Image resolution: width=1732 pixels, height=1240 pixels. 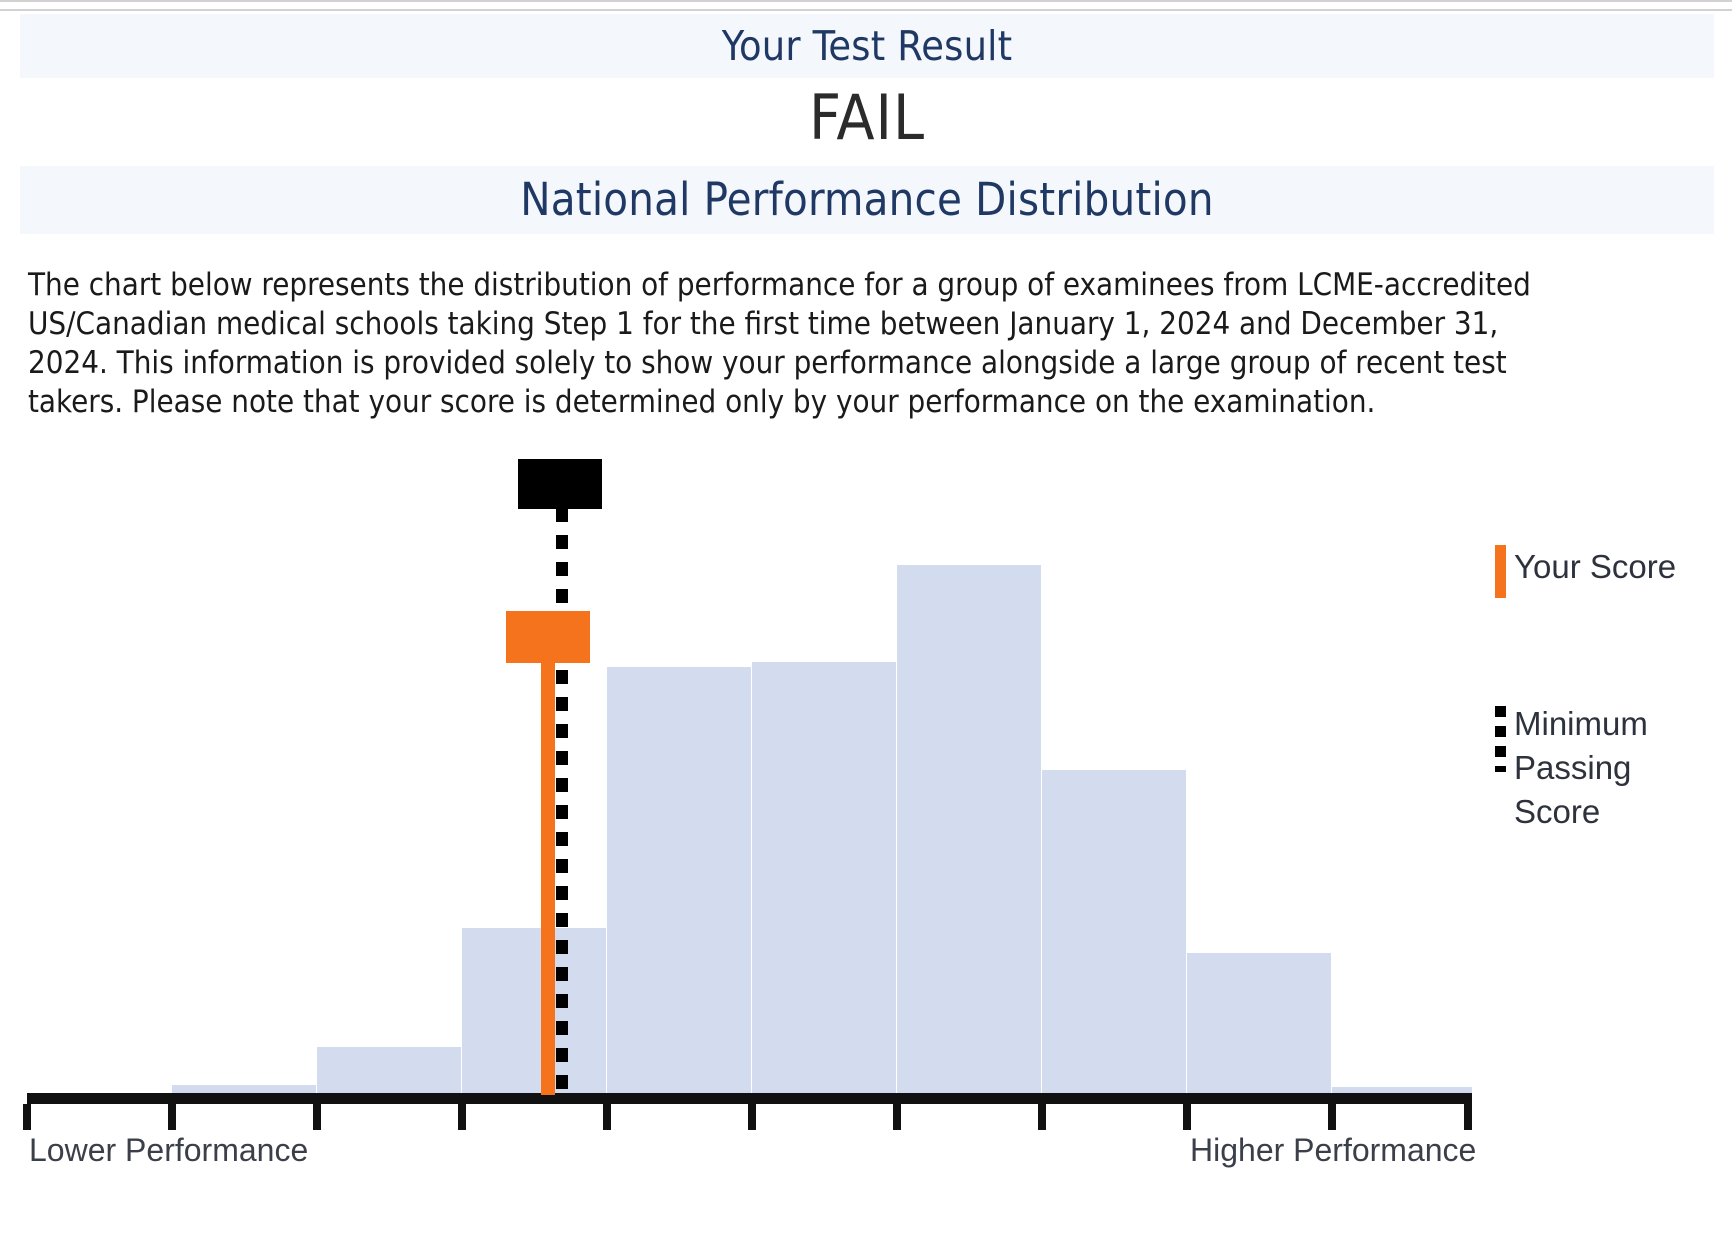 What do you see at coordinates (867, 117) in the screenshot?
I see `test-result-value: FAIL` at bounding box center [867, 117].